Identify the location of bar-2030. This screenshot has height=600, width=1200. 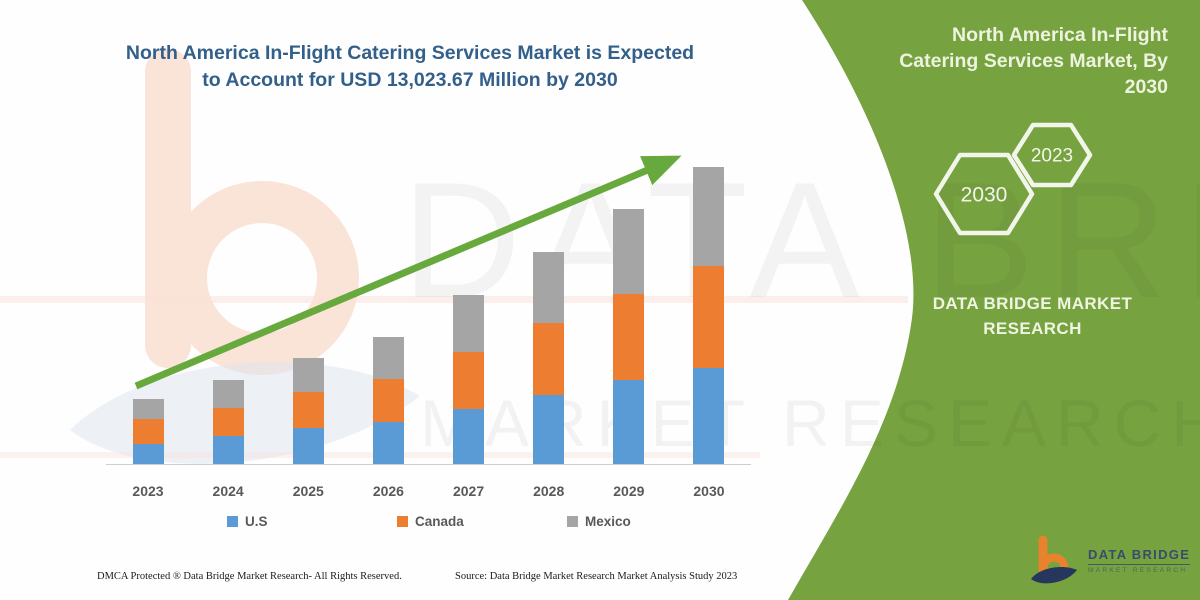
(709, 232).